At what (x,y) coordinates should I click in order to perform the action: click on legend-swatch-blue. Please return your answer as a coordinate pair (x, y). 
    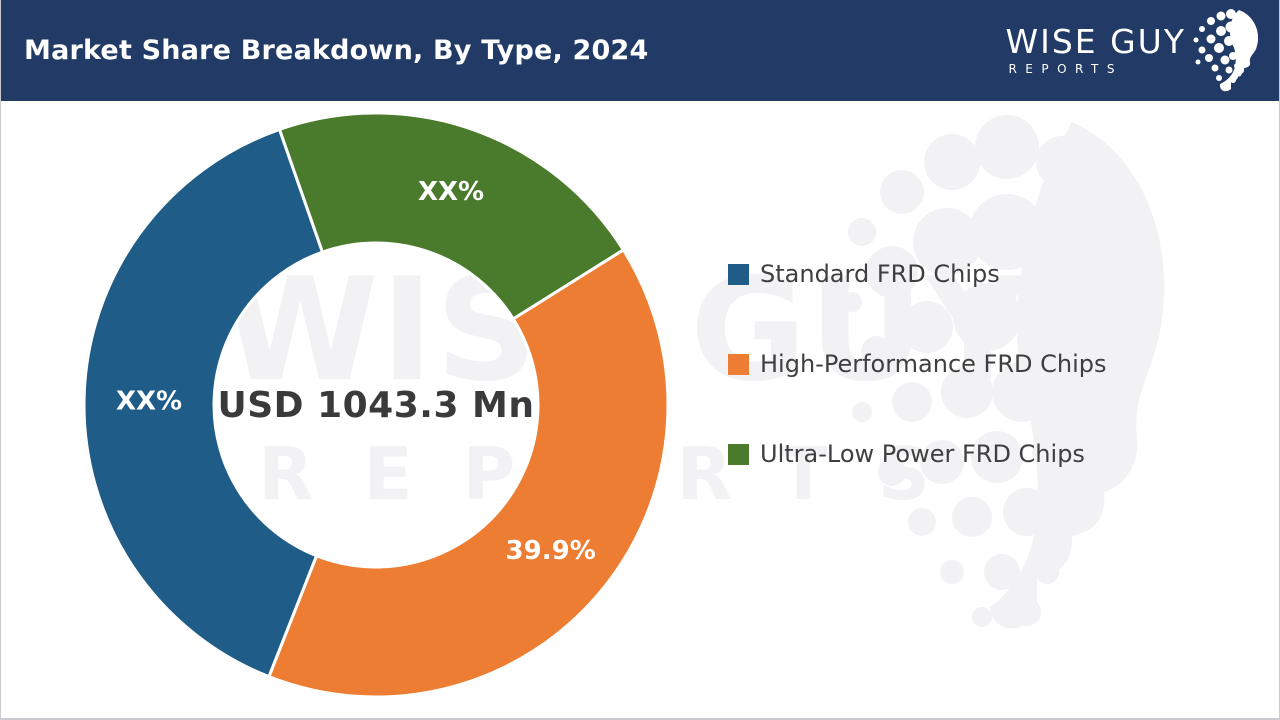
    Looking at the image, I should click on (738, 274).